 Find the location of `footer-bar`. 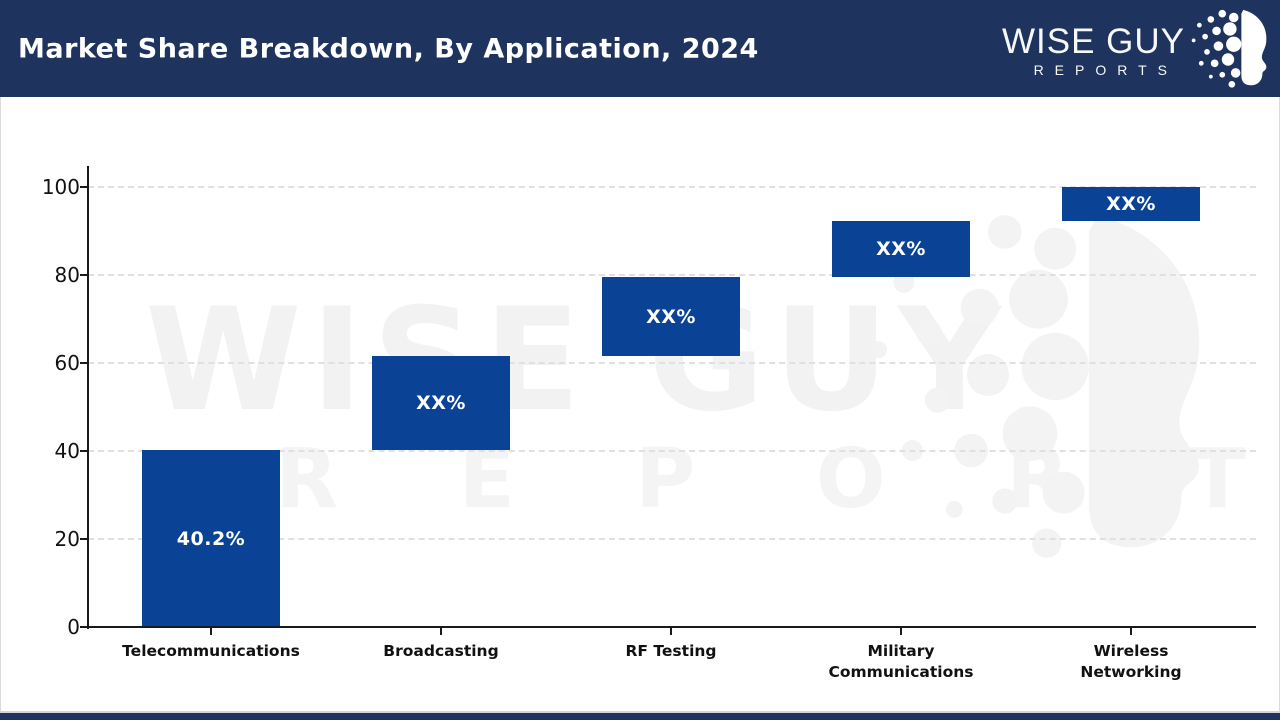

footer-bar is located at coordinates (640, 716).